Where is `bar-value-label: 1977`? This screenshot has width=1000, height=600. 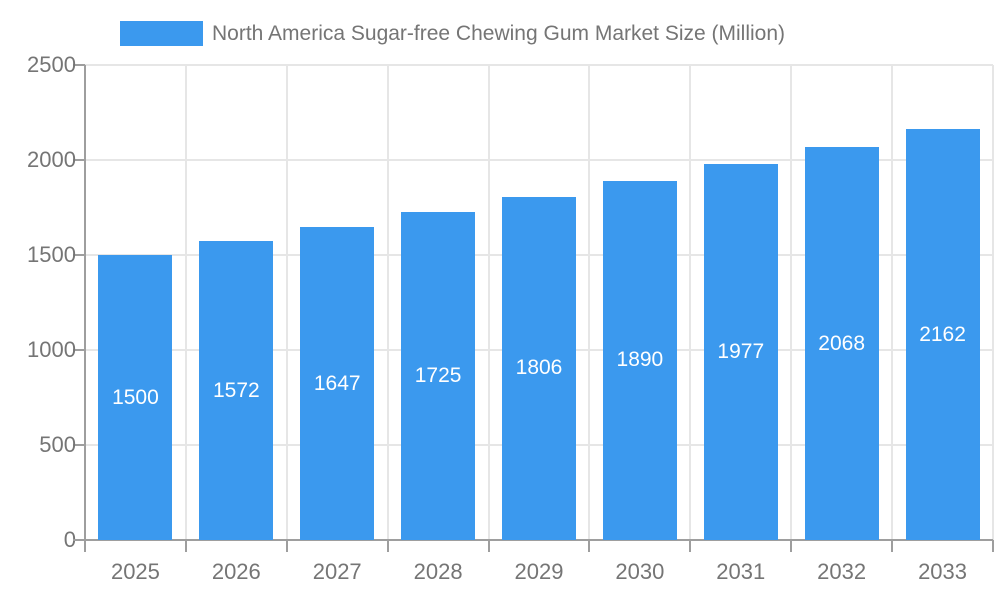 bar-value-label: 1977 is located at coordinates (741, 352).